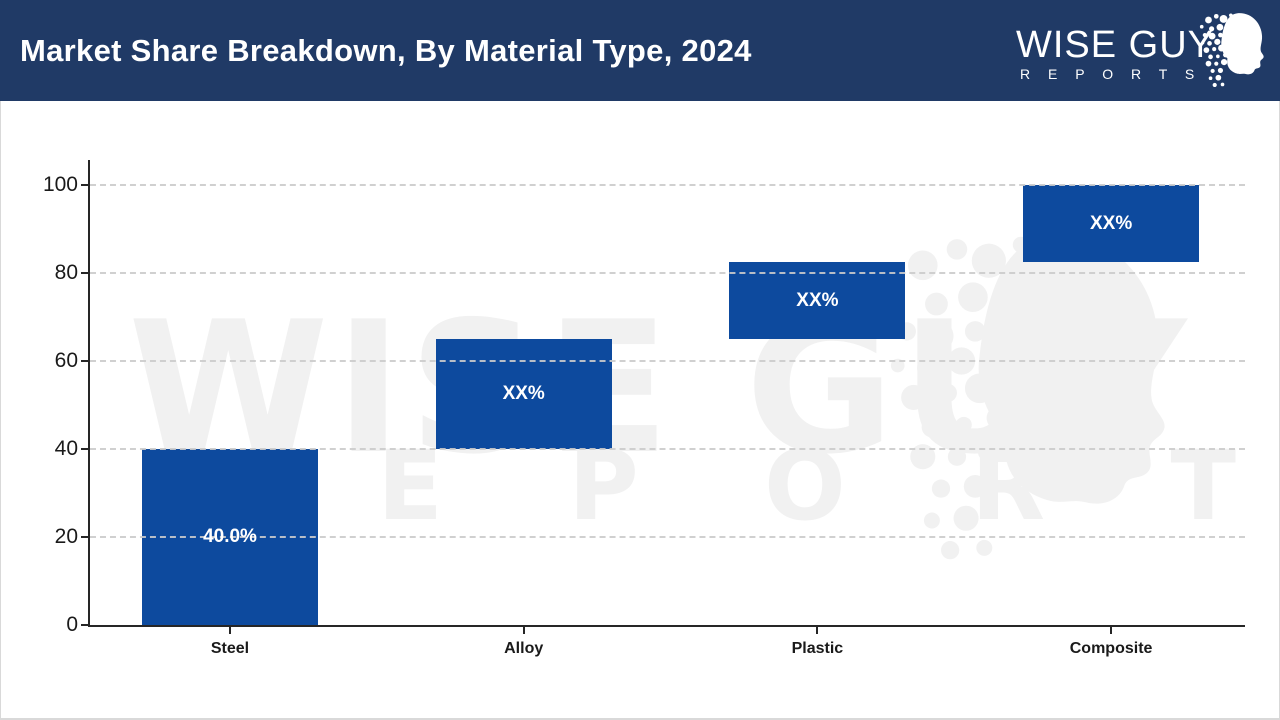  I want to click on wise-guy-reports-logo: WISE GUY R E P O R T S, so click(1142, 52).